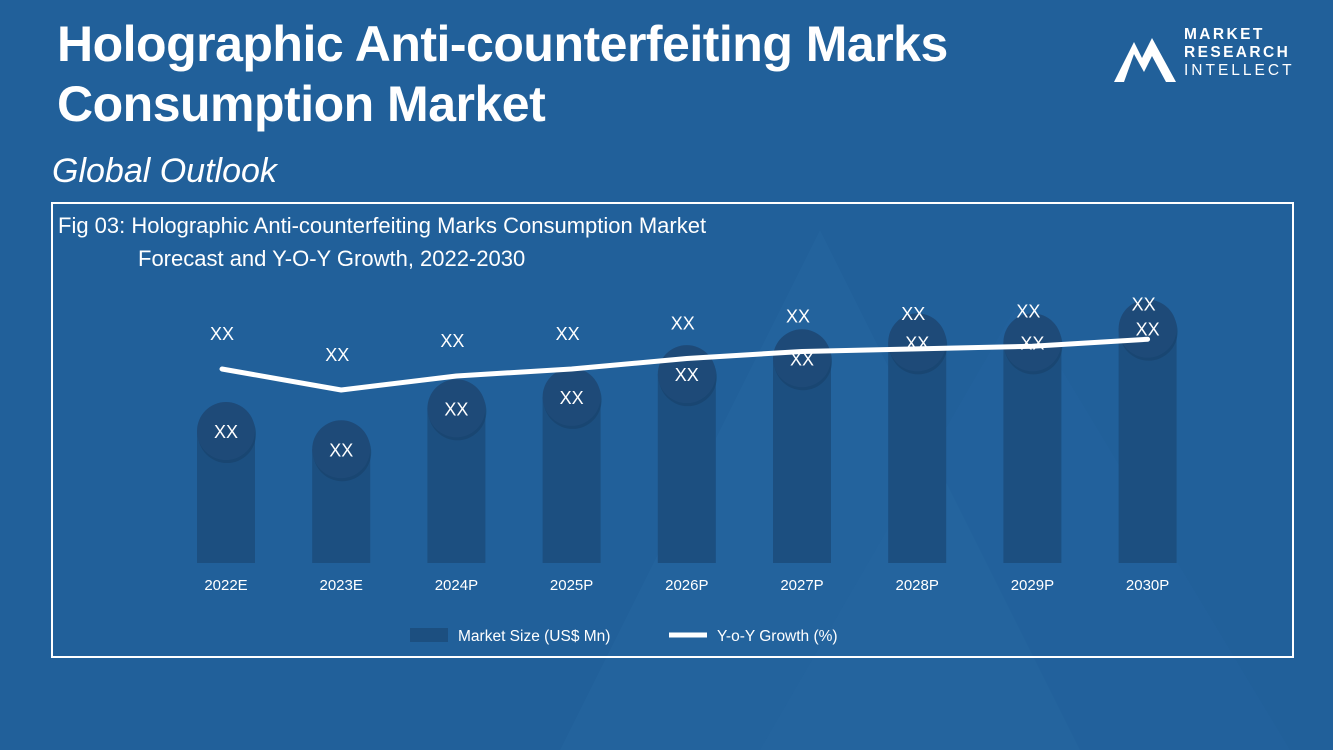 This screenshot has width=1333, height=750. What do you see at coordinates (1147, 585) in the screenshot?
I see `x-tick-label: 2030P` at bounding box center [1147, 585].